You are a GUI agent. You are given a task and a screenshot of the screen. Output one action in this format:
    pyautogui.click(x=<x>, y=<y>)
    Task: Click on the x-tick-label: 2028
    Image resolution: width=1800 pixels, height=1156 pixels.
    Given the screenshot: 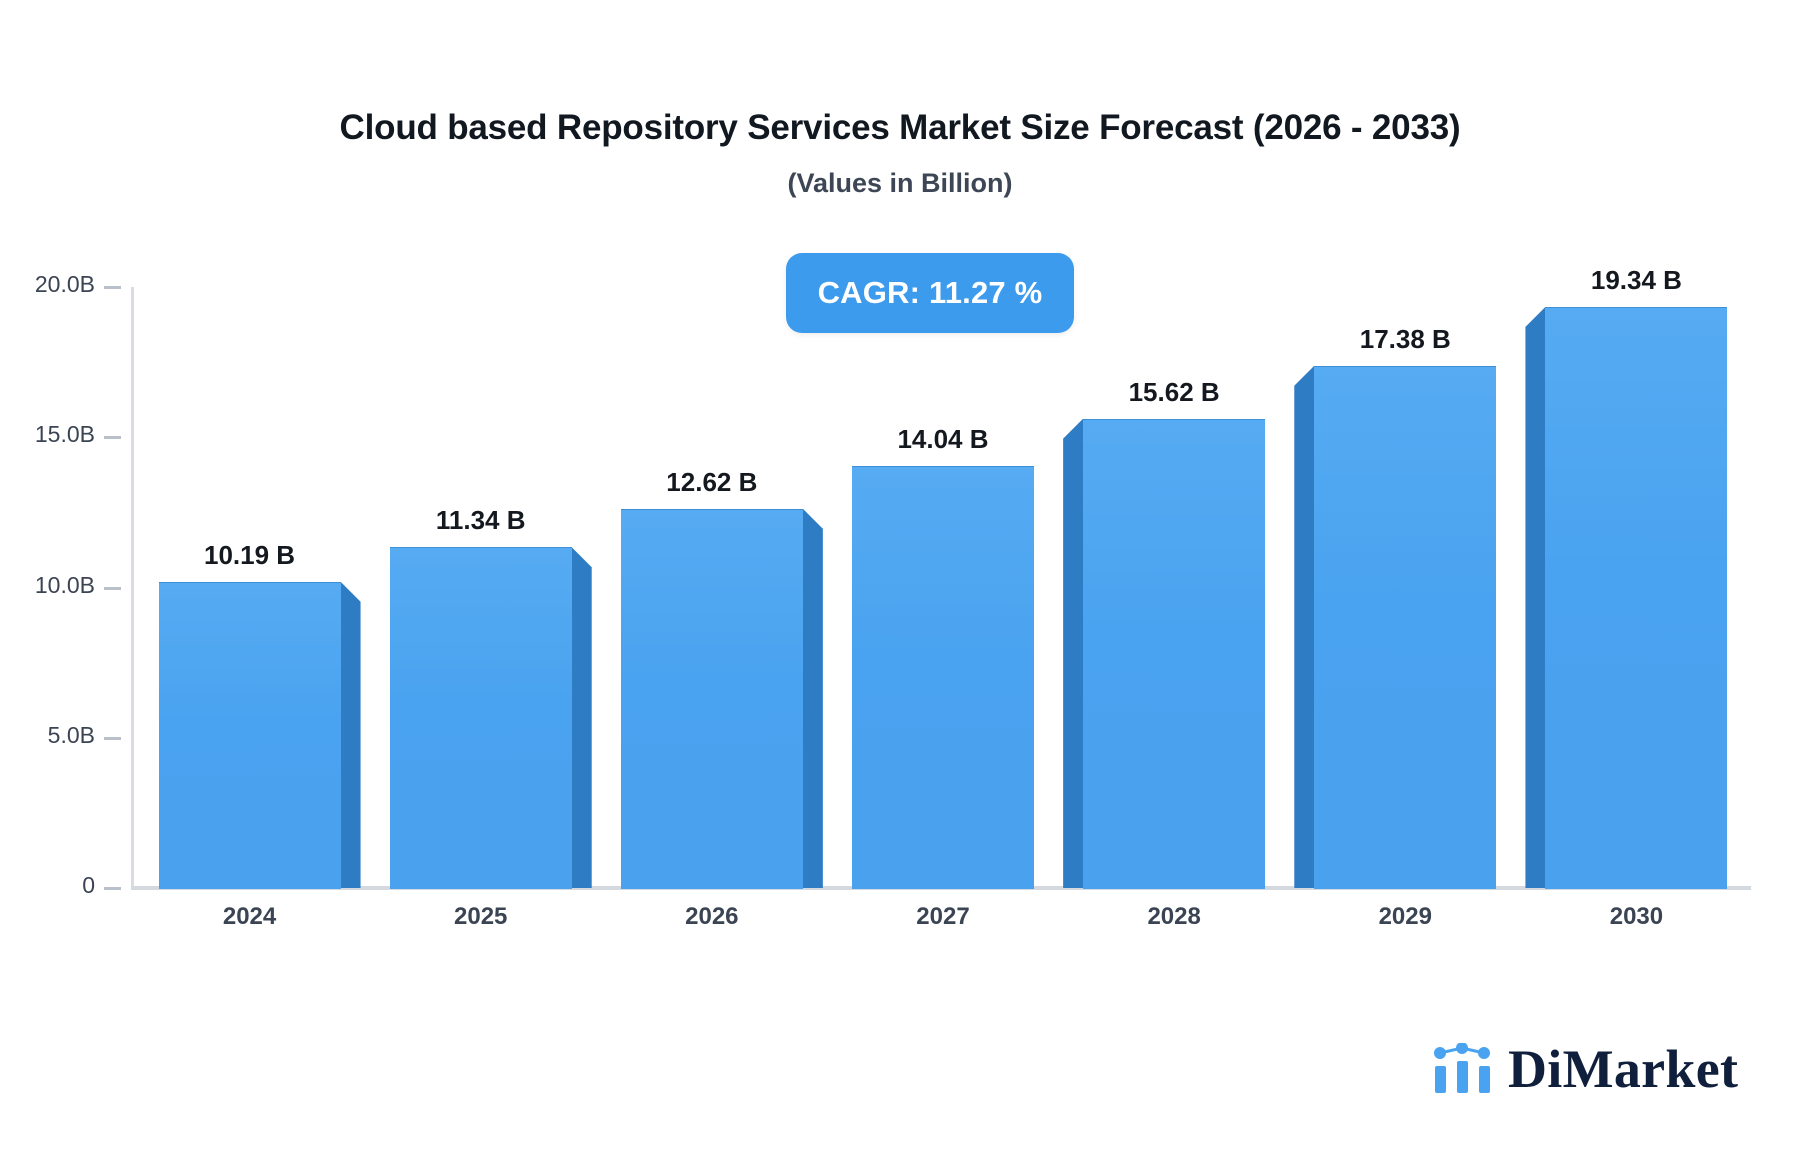 What is the action you would take?
    pyautogui.click(x=1174, y=916)
    